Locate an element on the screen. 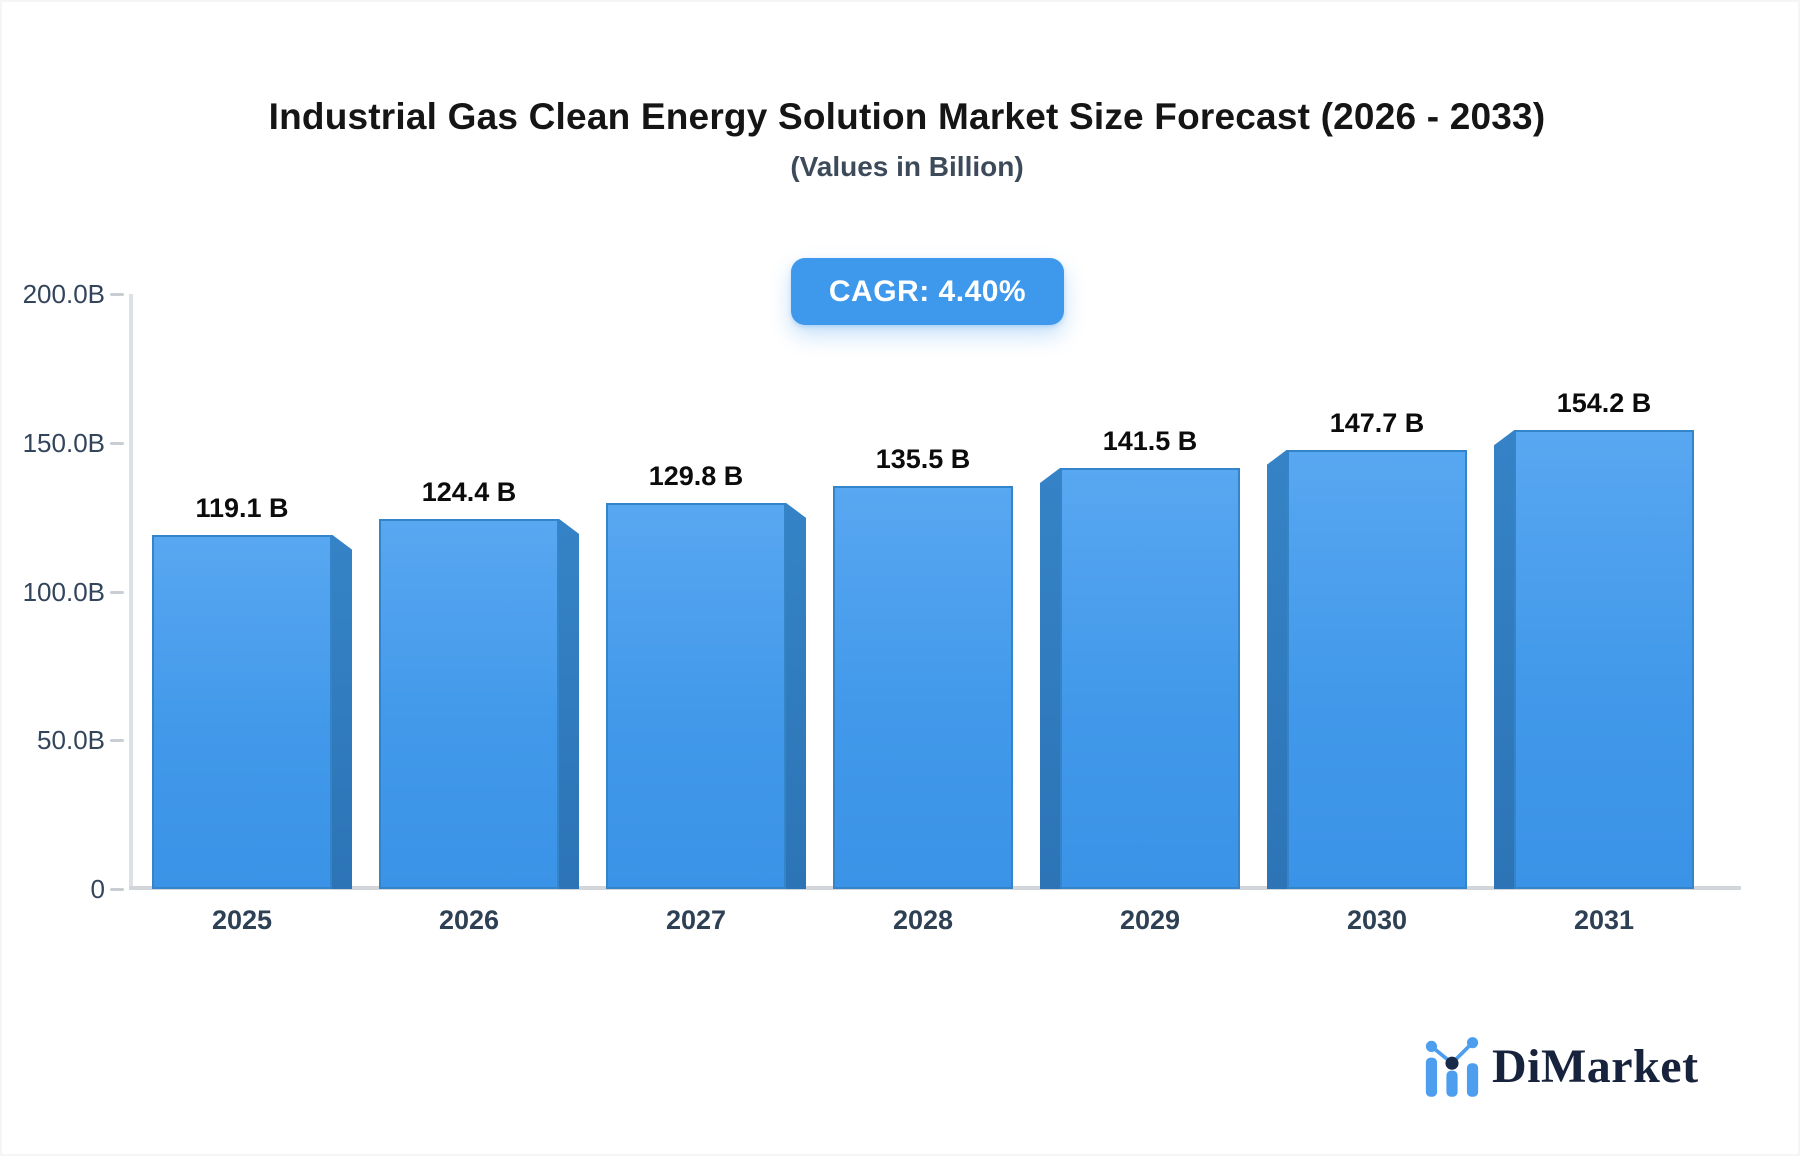 The width and height of the screenshot is (1800, 1156). cagr-badge-label: CAGR: 4.40% is located at coordinates (927, 291).